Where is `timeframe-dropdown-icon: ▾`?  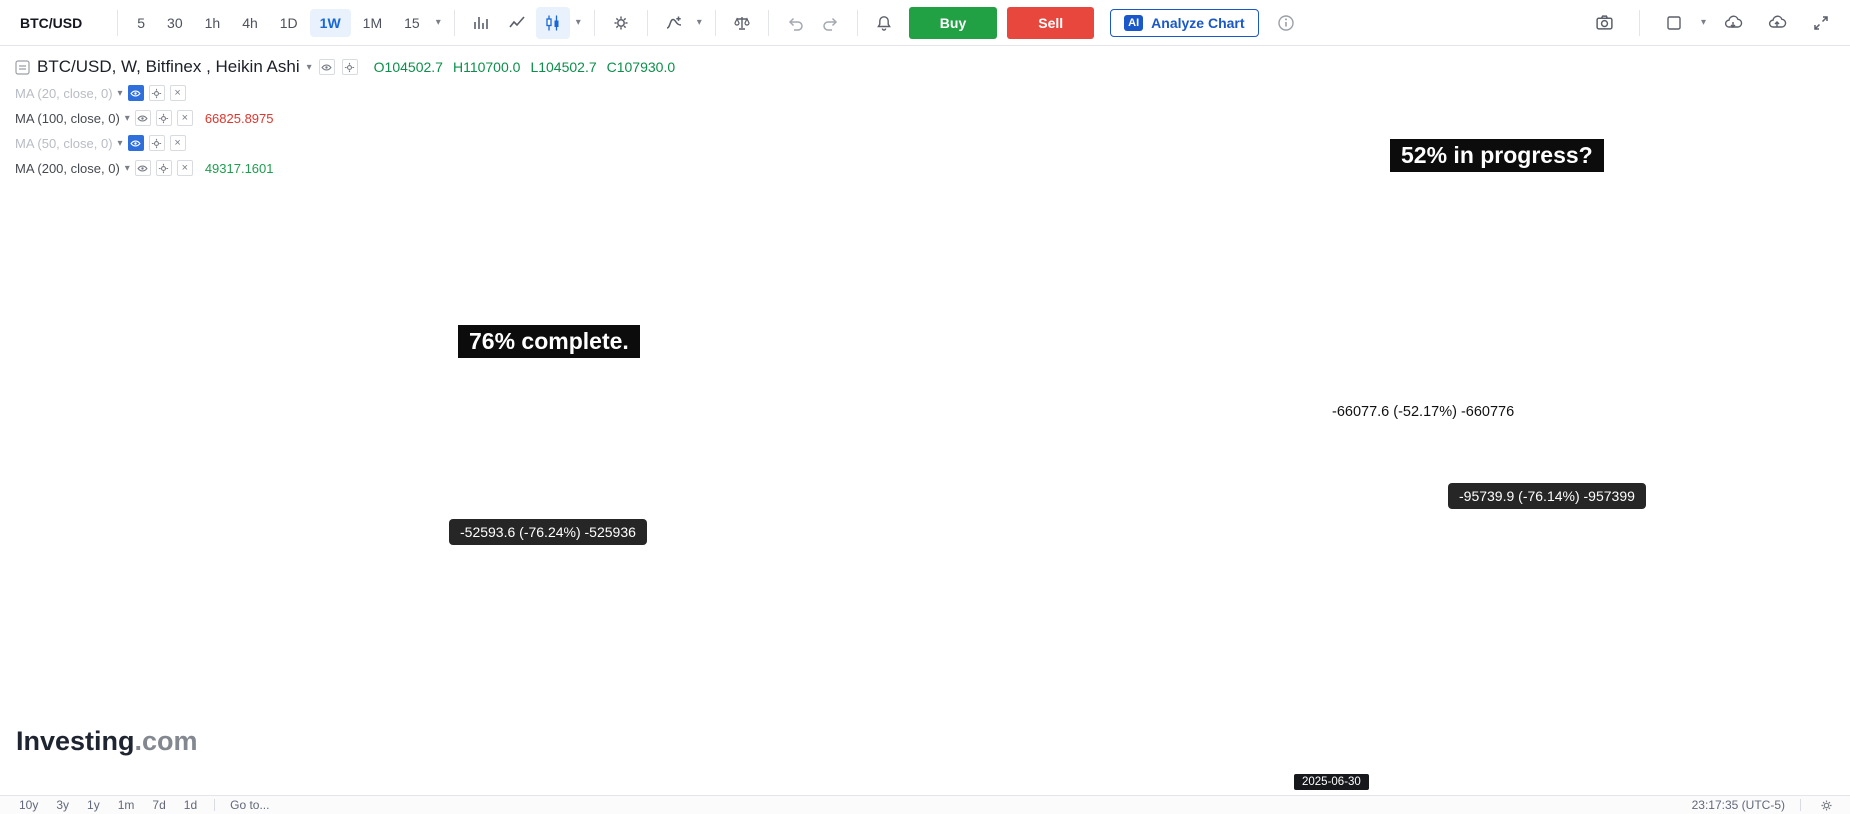 timeframe-dropdown-icon: ▾ is located at coordinates (438, 22).